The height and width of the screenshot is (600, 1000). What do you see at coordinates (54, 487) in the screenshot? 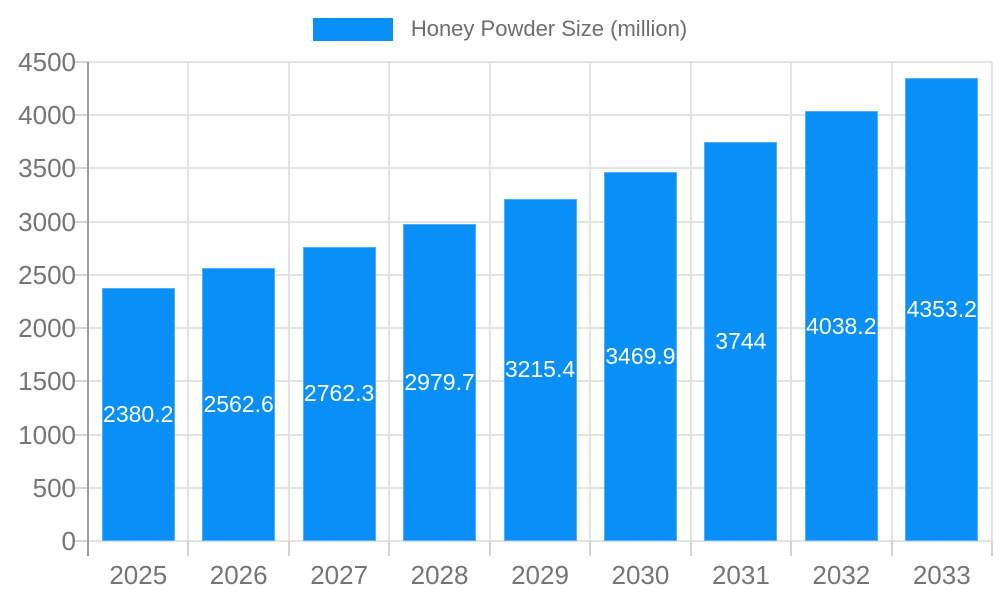
I see `y-axis-label: 500` at bounding box center [54, 487].